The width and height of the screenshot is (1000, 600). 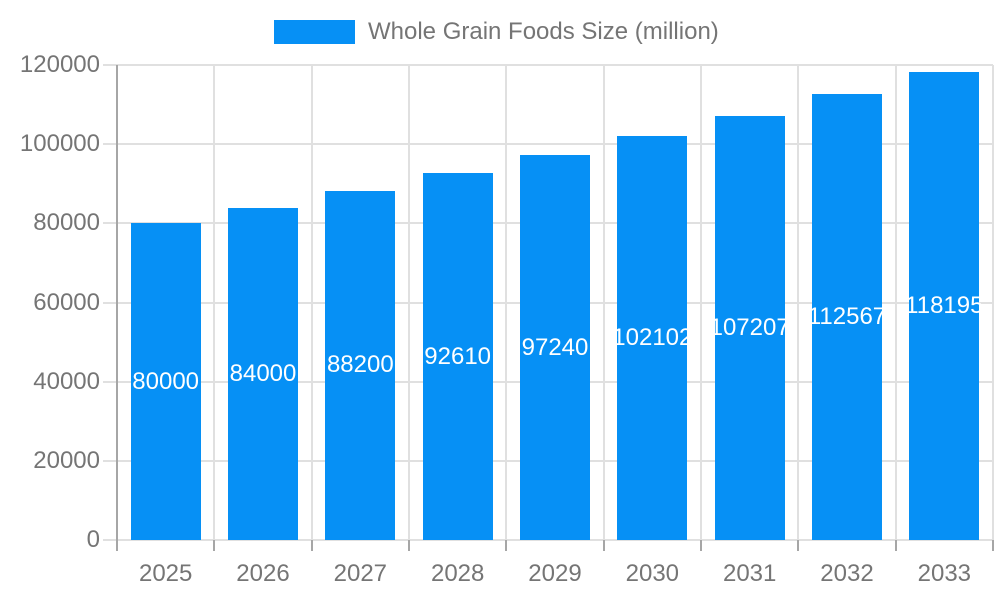 I want to click on y-axis-tick-label: 20000, so click(x=66, y=460).